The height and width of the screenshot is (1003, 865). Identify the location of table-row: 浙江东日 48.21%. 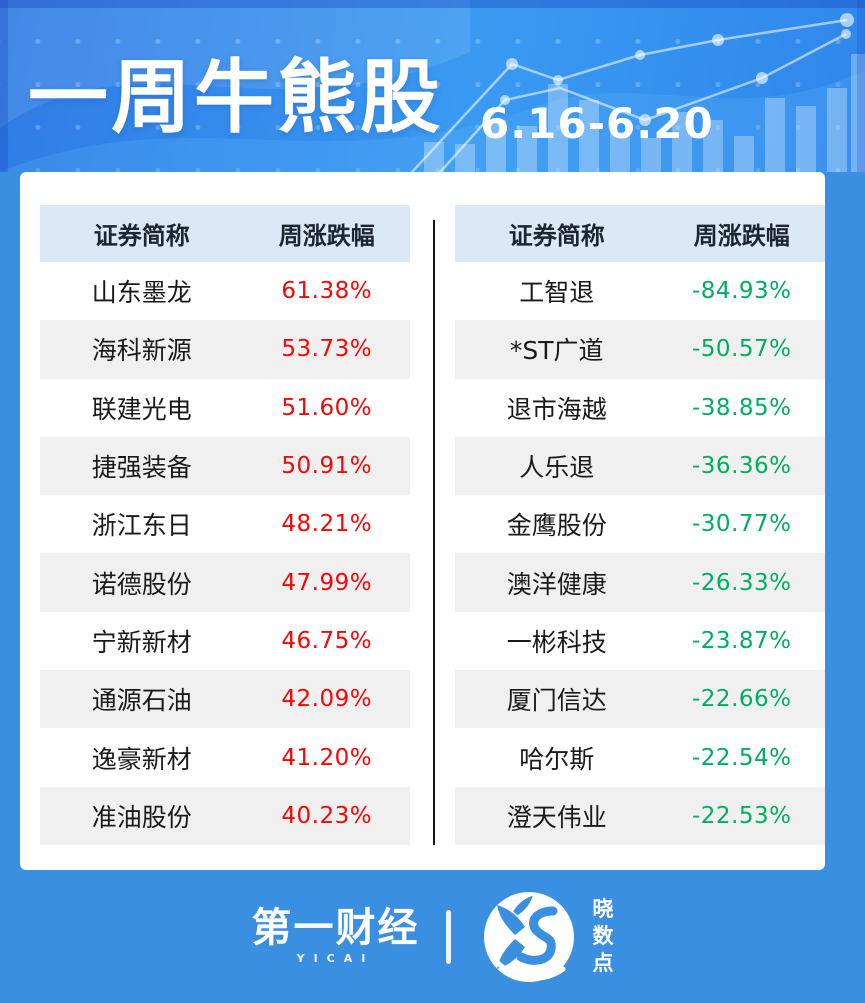
(225, 524).